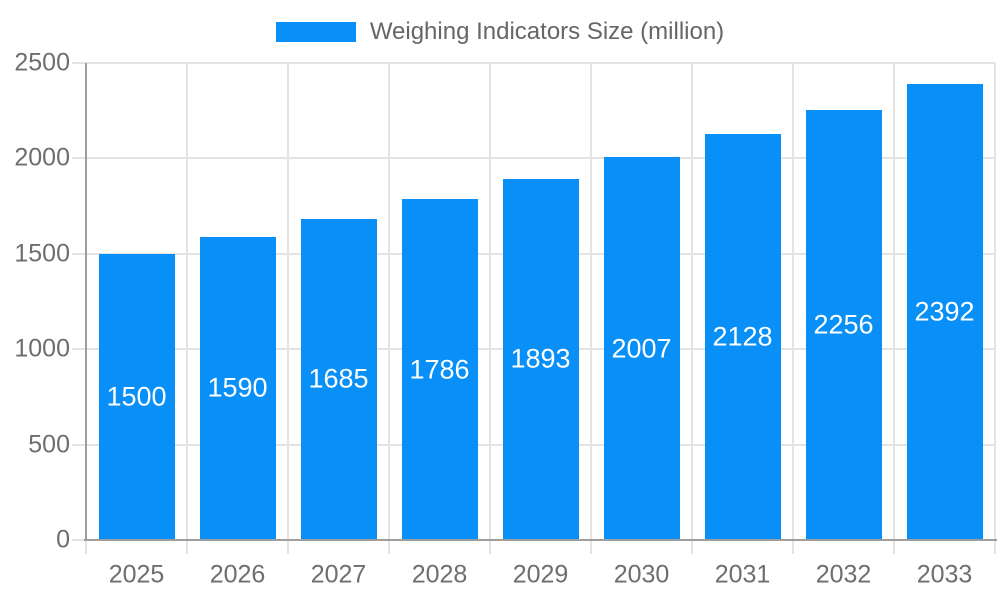  I want to click on bar-value-2029: 1893, so click(540, 358).